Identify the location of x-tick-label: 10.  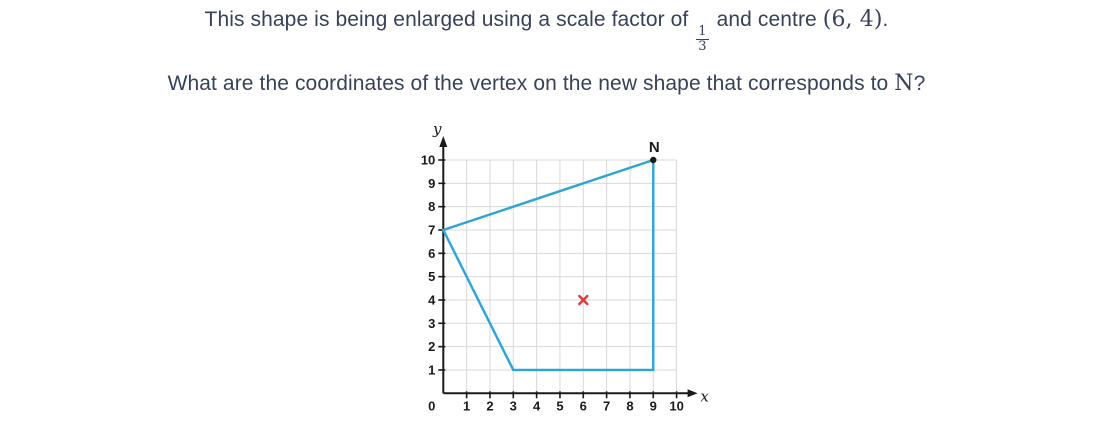
(676, 405).